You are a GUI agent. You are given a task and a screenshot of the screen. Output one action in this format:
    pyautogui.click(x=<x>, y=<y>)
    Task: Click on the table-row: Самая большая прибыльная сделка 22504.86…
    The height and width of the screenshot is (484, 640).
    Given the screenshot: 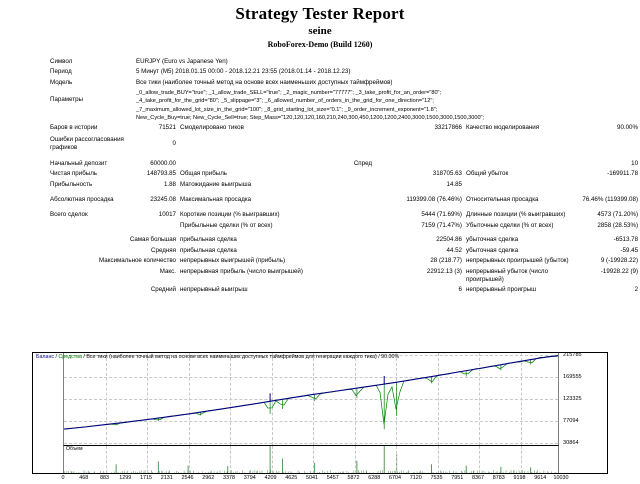 What is the action you would take?
    pyautogui.click(x=344, y=238)
    